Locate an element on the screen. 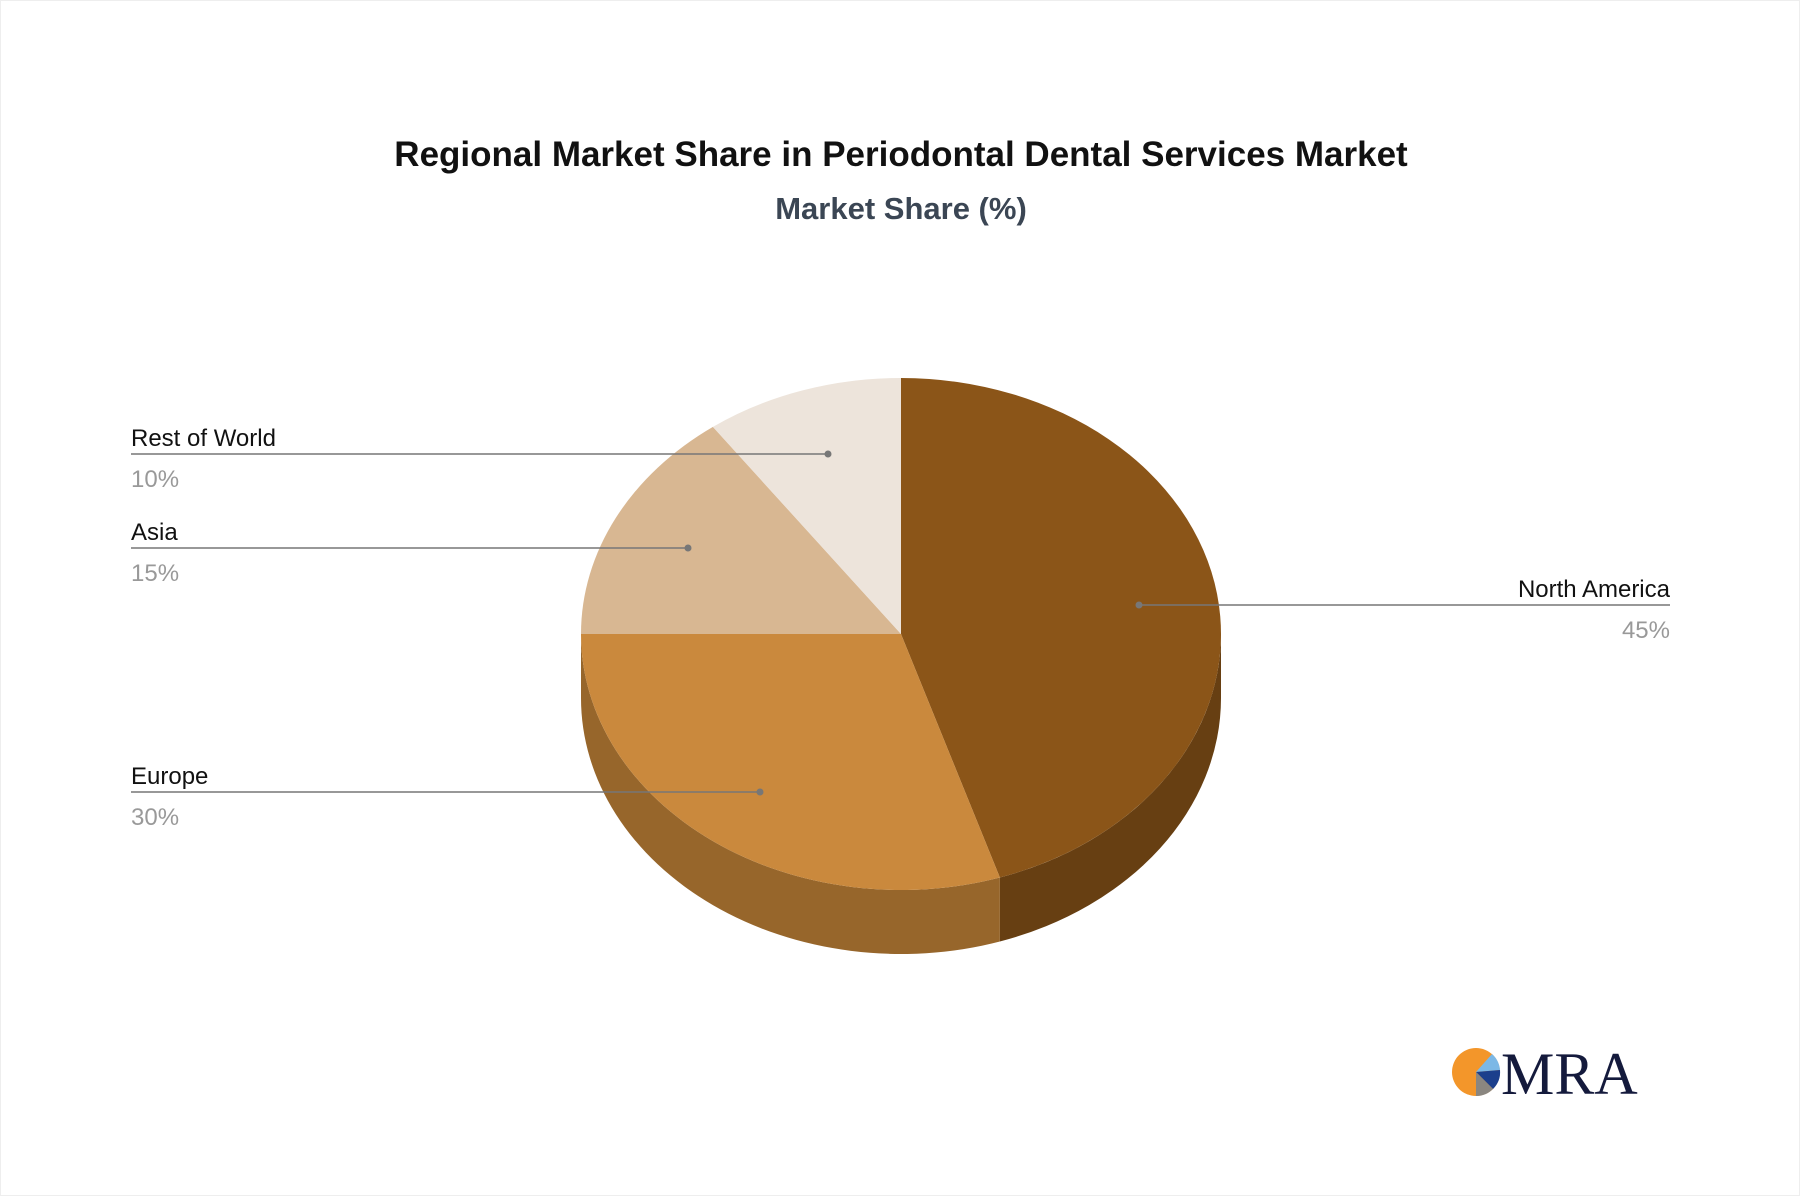 This screenshot has width=1800, height=1197. slice-label: Europe is located at coordinates (169, 776).